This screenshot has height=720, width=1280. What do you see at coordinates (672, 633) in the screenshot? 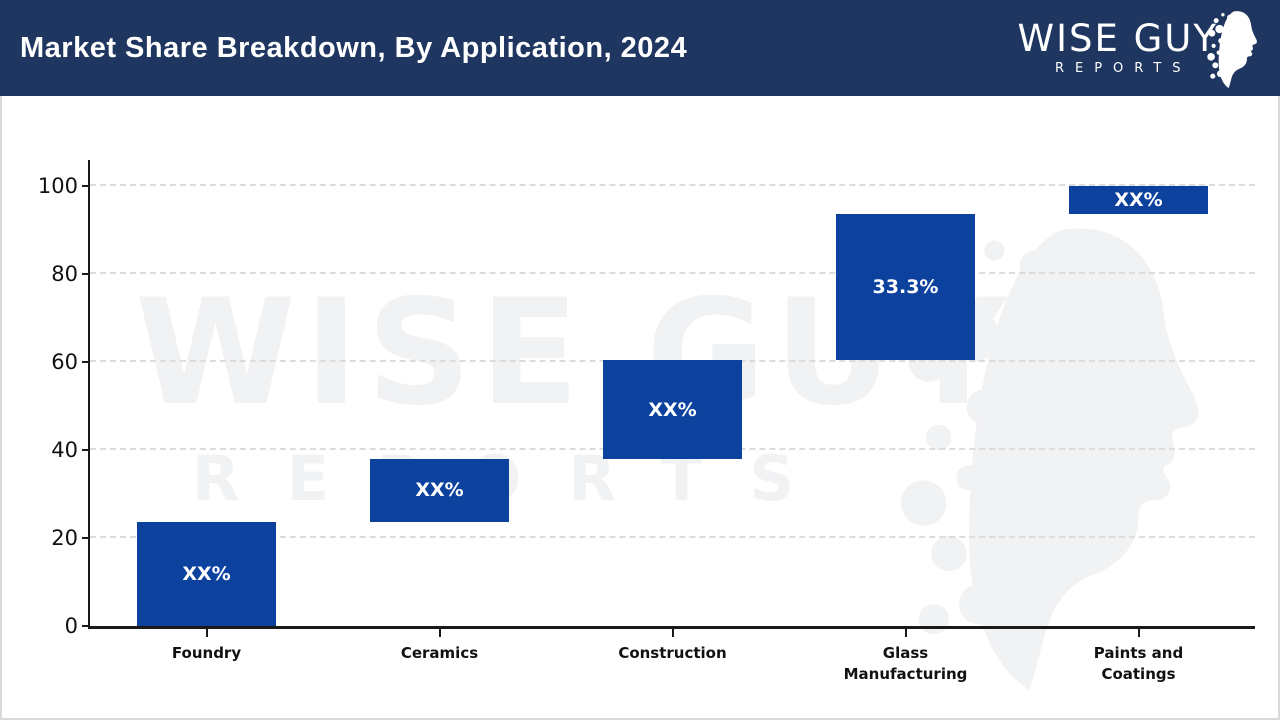
I see `x-tick-mark-construction` at bounding box center [672, 633].